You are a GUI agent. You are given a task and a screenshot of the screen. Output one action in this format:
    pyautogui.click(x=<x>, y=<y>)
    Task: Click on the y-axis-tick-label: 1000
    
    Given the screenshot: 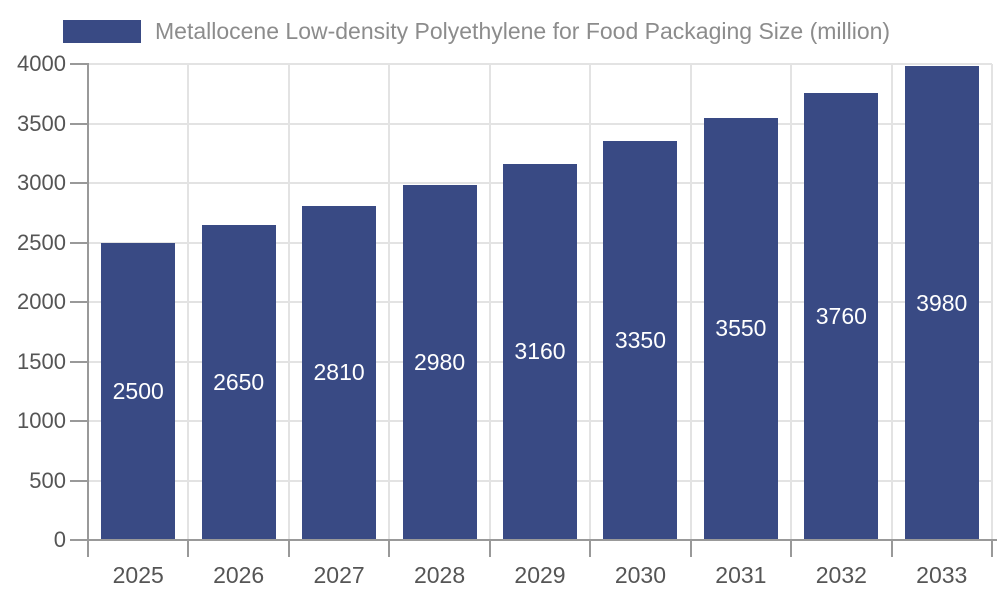 What is the action you would take?
    pyautogui.click(x=41, y=420)
    